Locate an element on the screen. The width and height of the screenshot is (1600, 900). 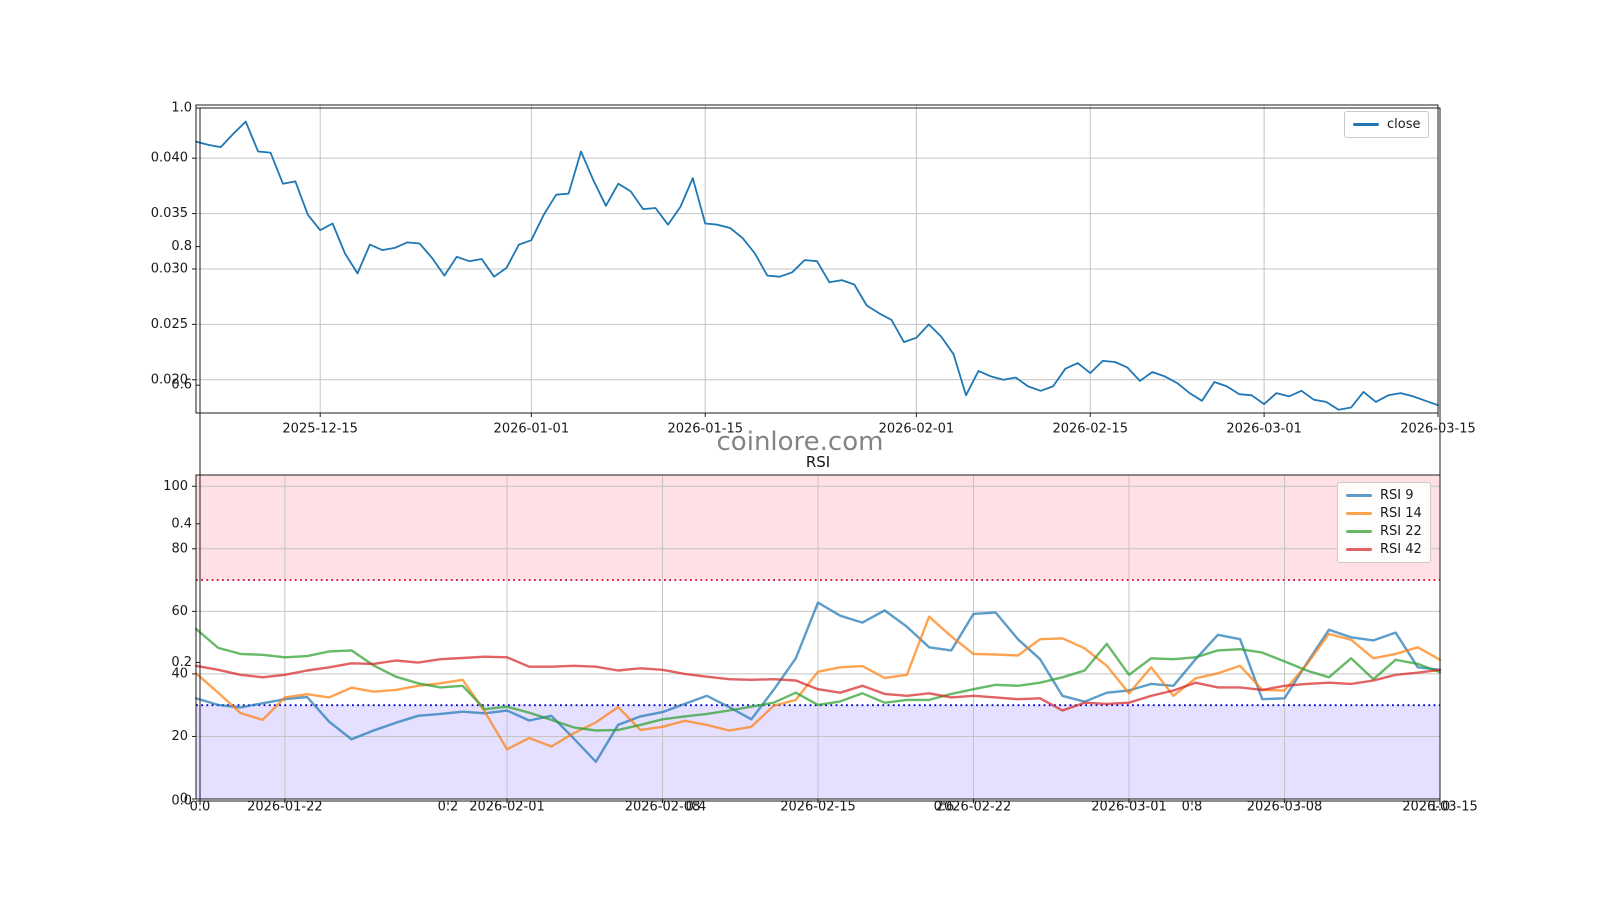
watermark-text: coinlore.com is located at coordinates (800, 442).